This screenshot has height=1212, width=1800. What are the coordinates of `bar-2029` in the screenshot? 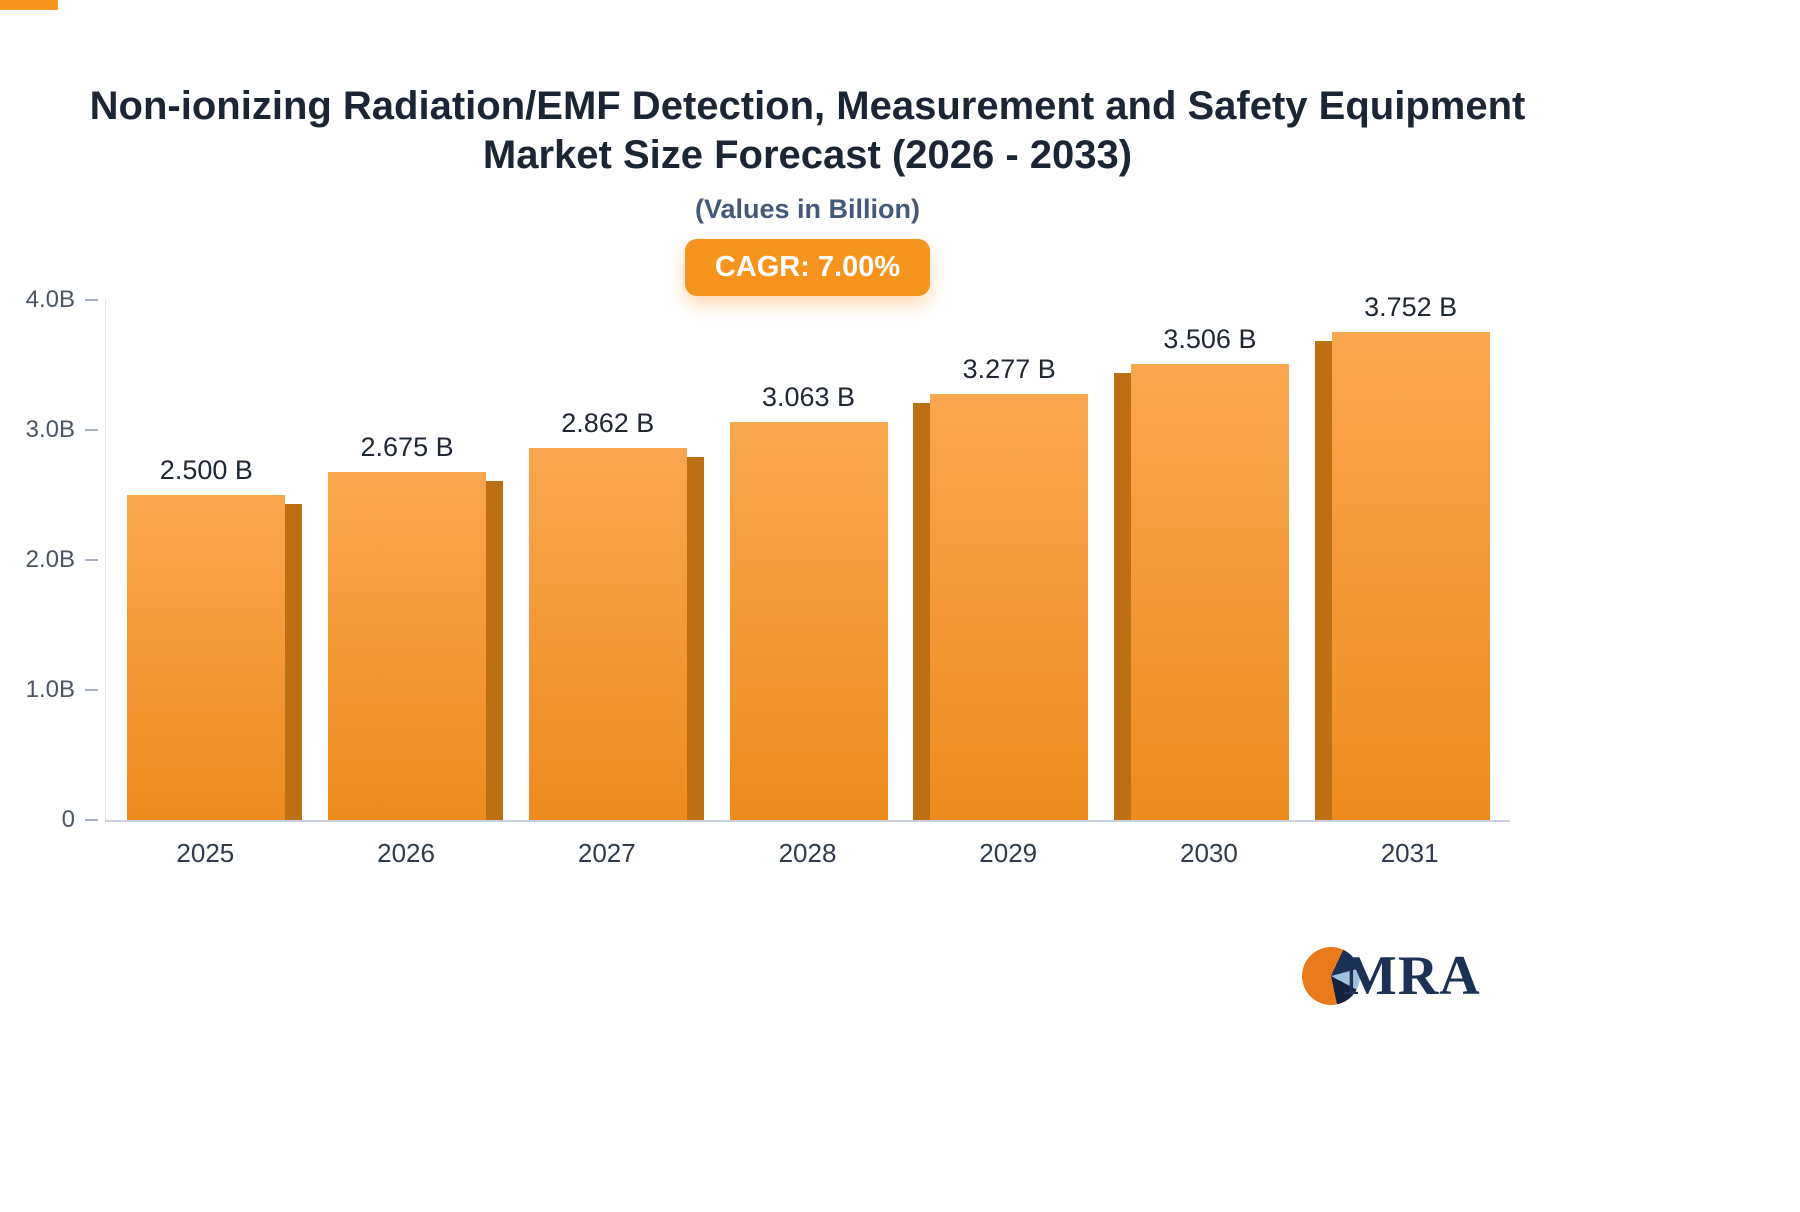 It's located at (1001, 607).